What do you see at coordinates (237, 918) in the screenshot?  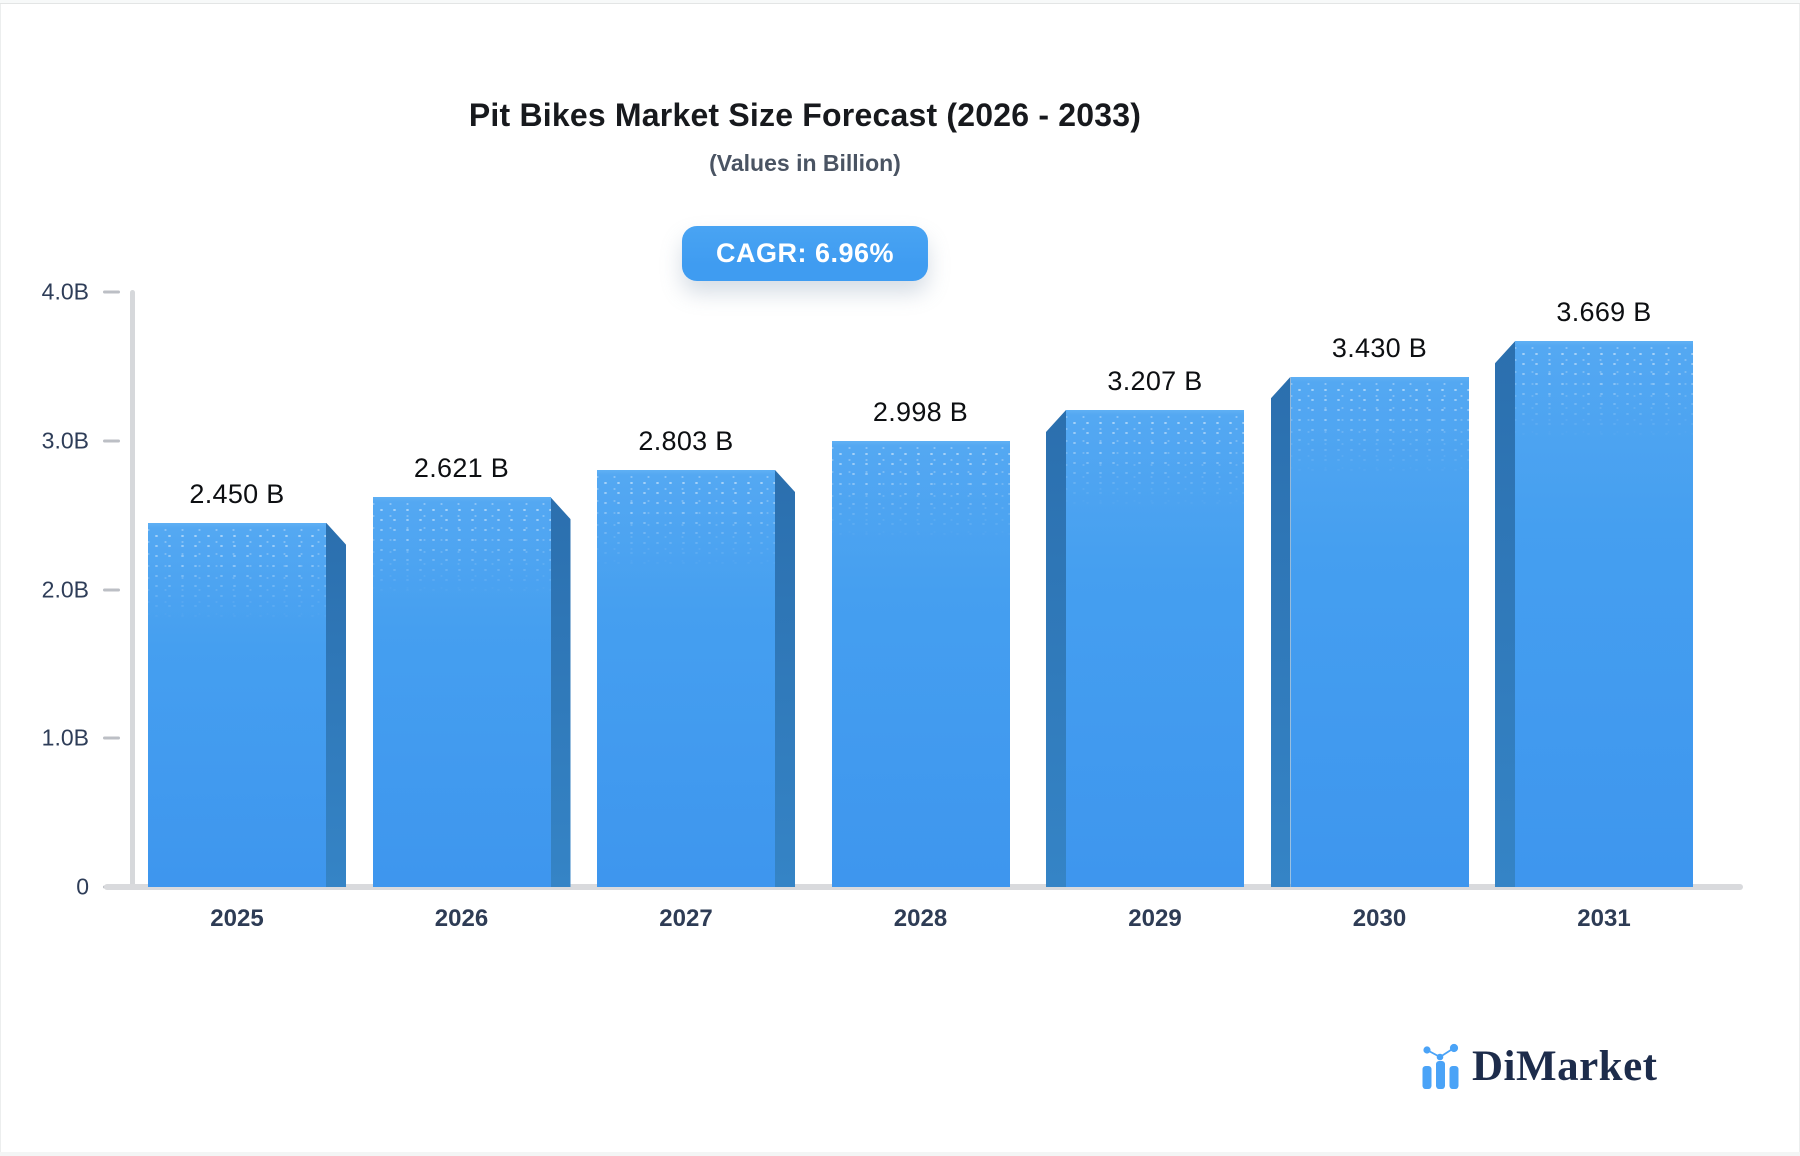 I see `x-axis-label: 2025` at bounding box center [237, 918].